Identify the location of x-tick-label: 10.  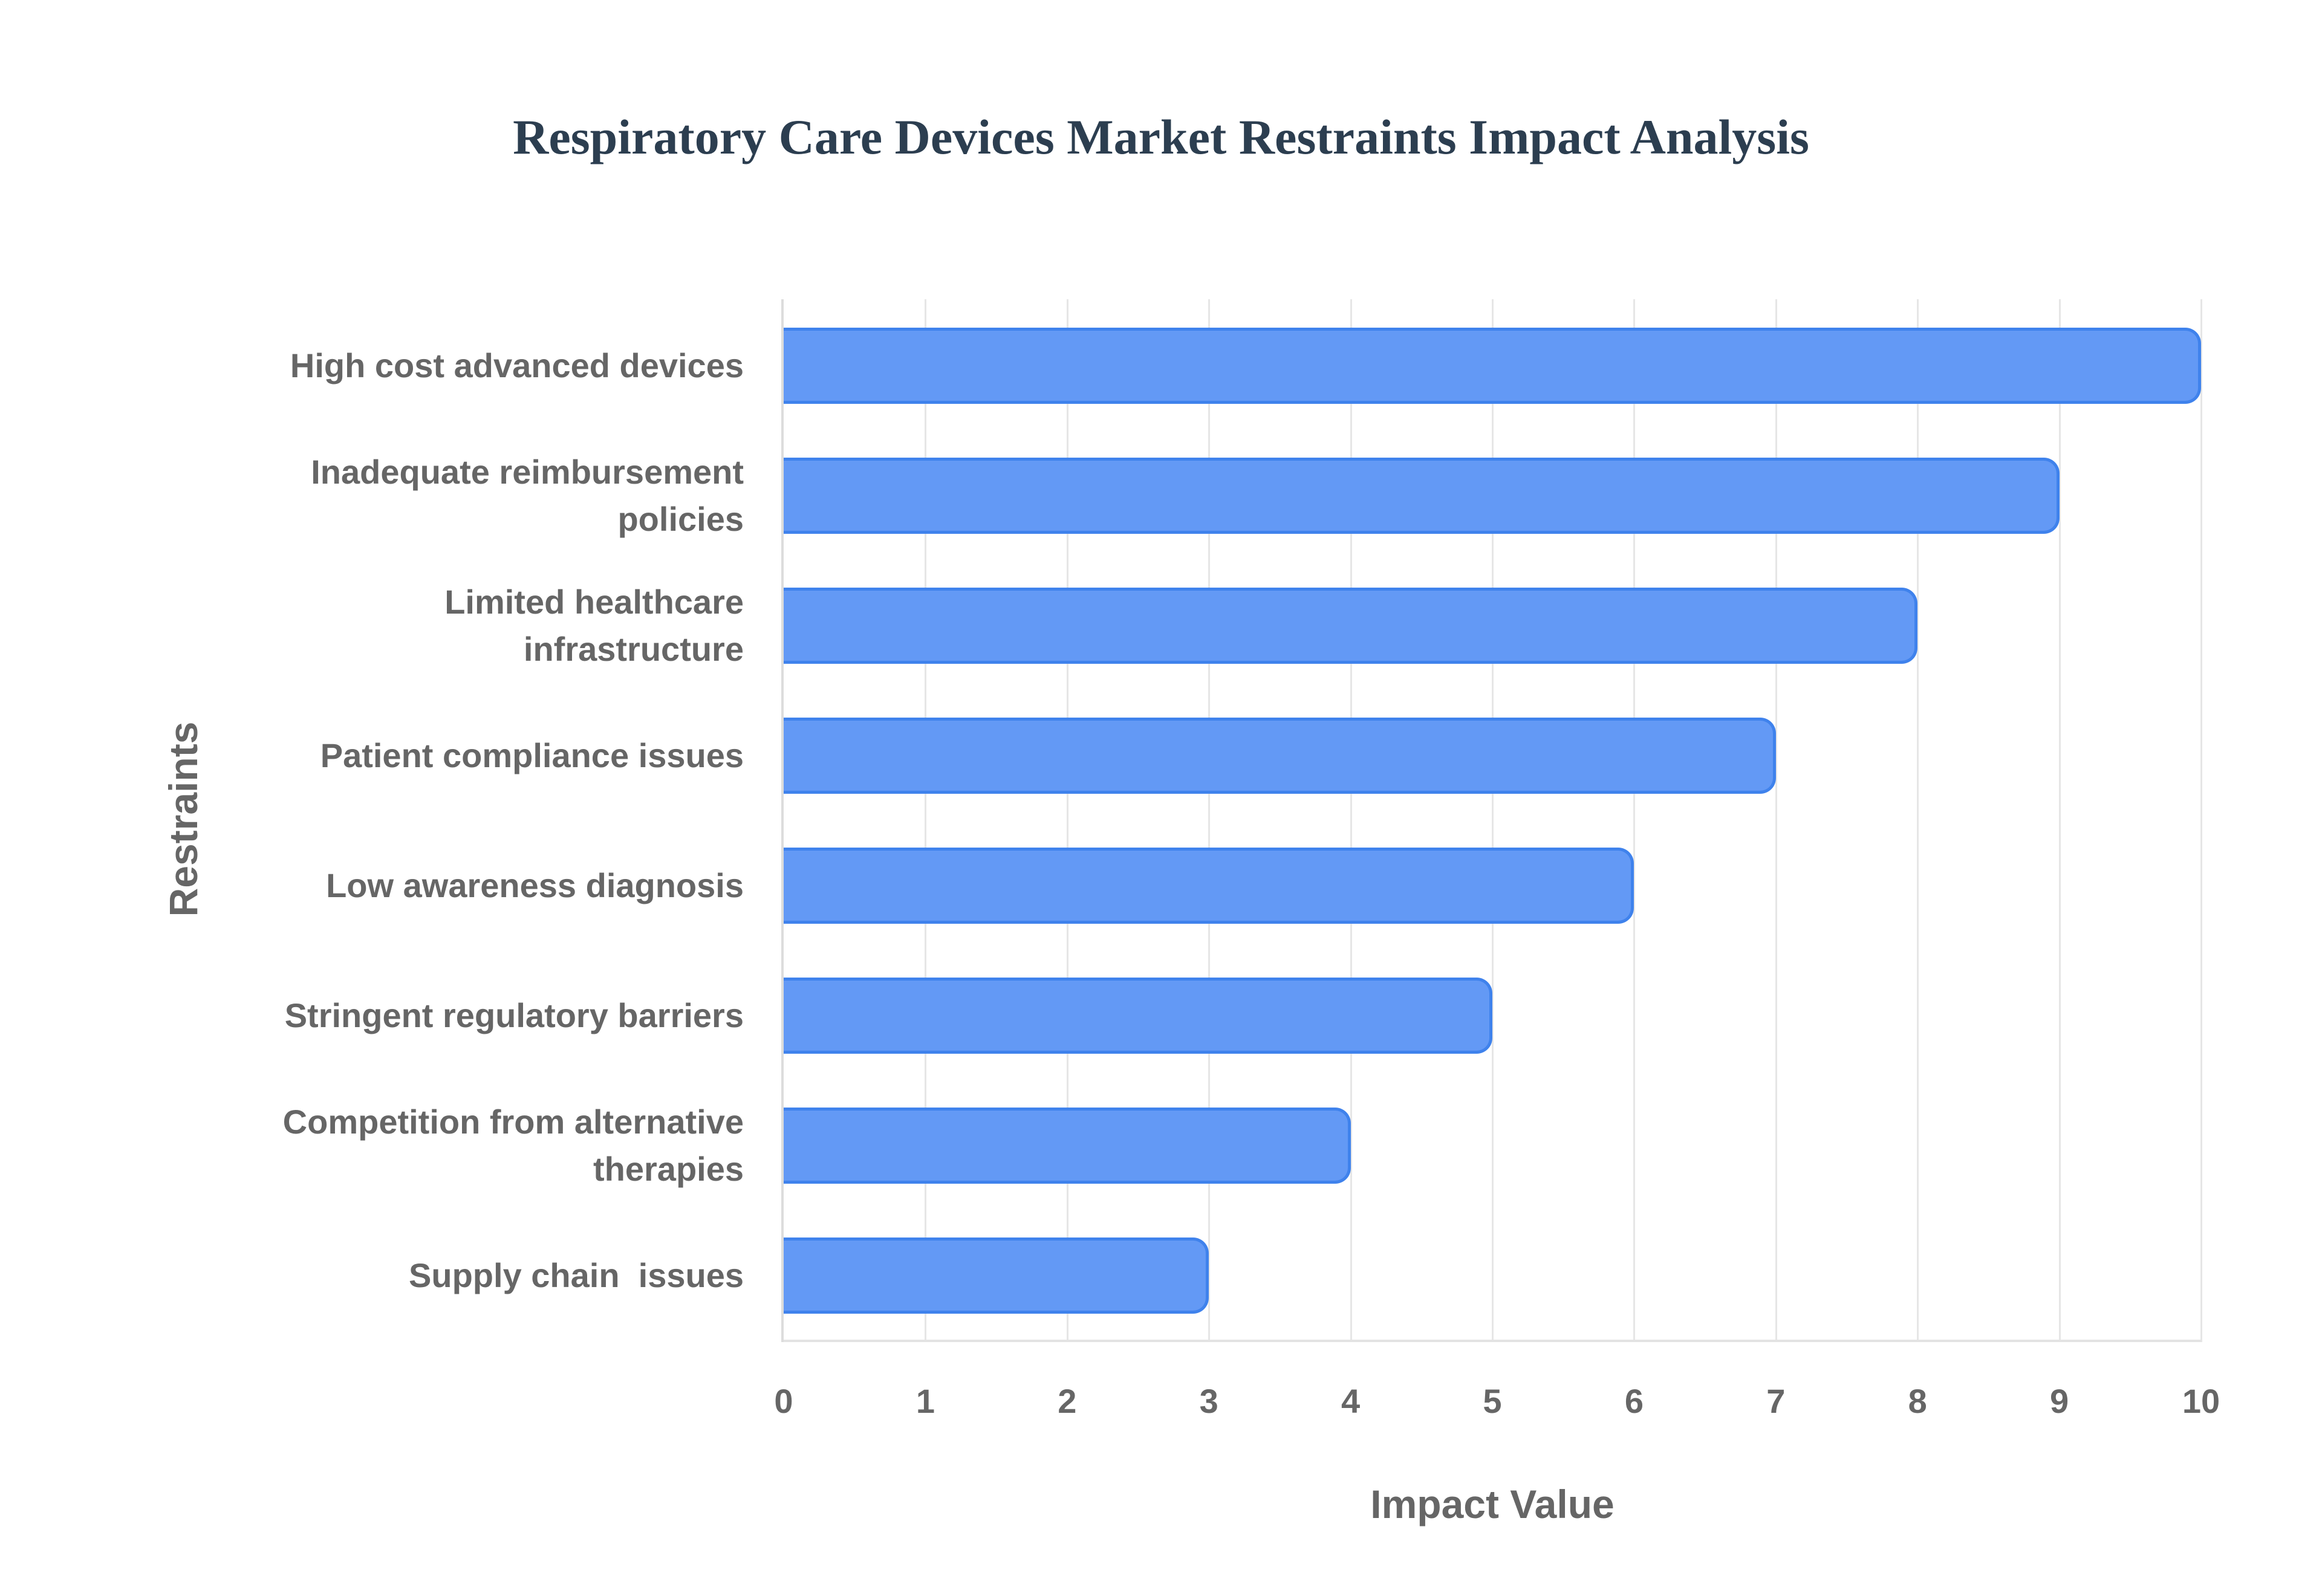
(2201, 1401).